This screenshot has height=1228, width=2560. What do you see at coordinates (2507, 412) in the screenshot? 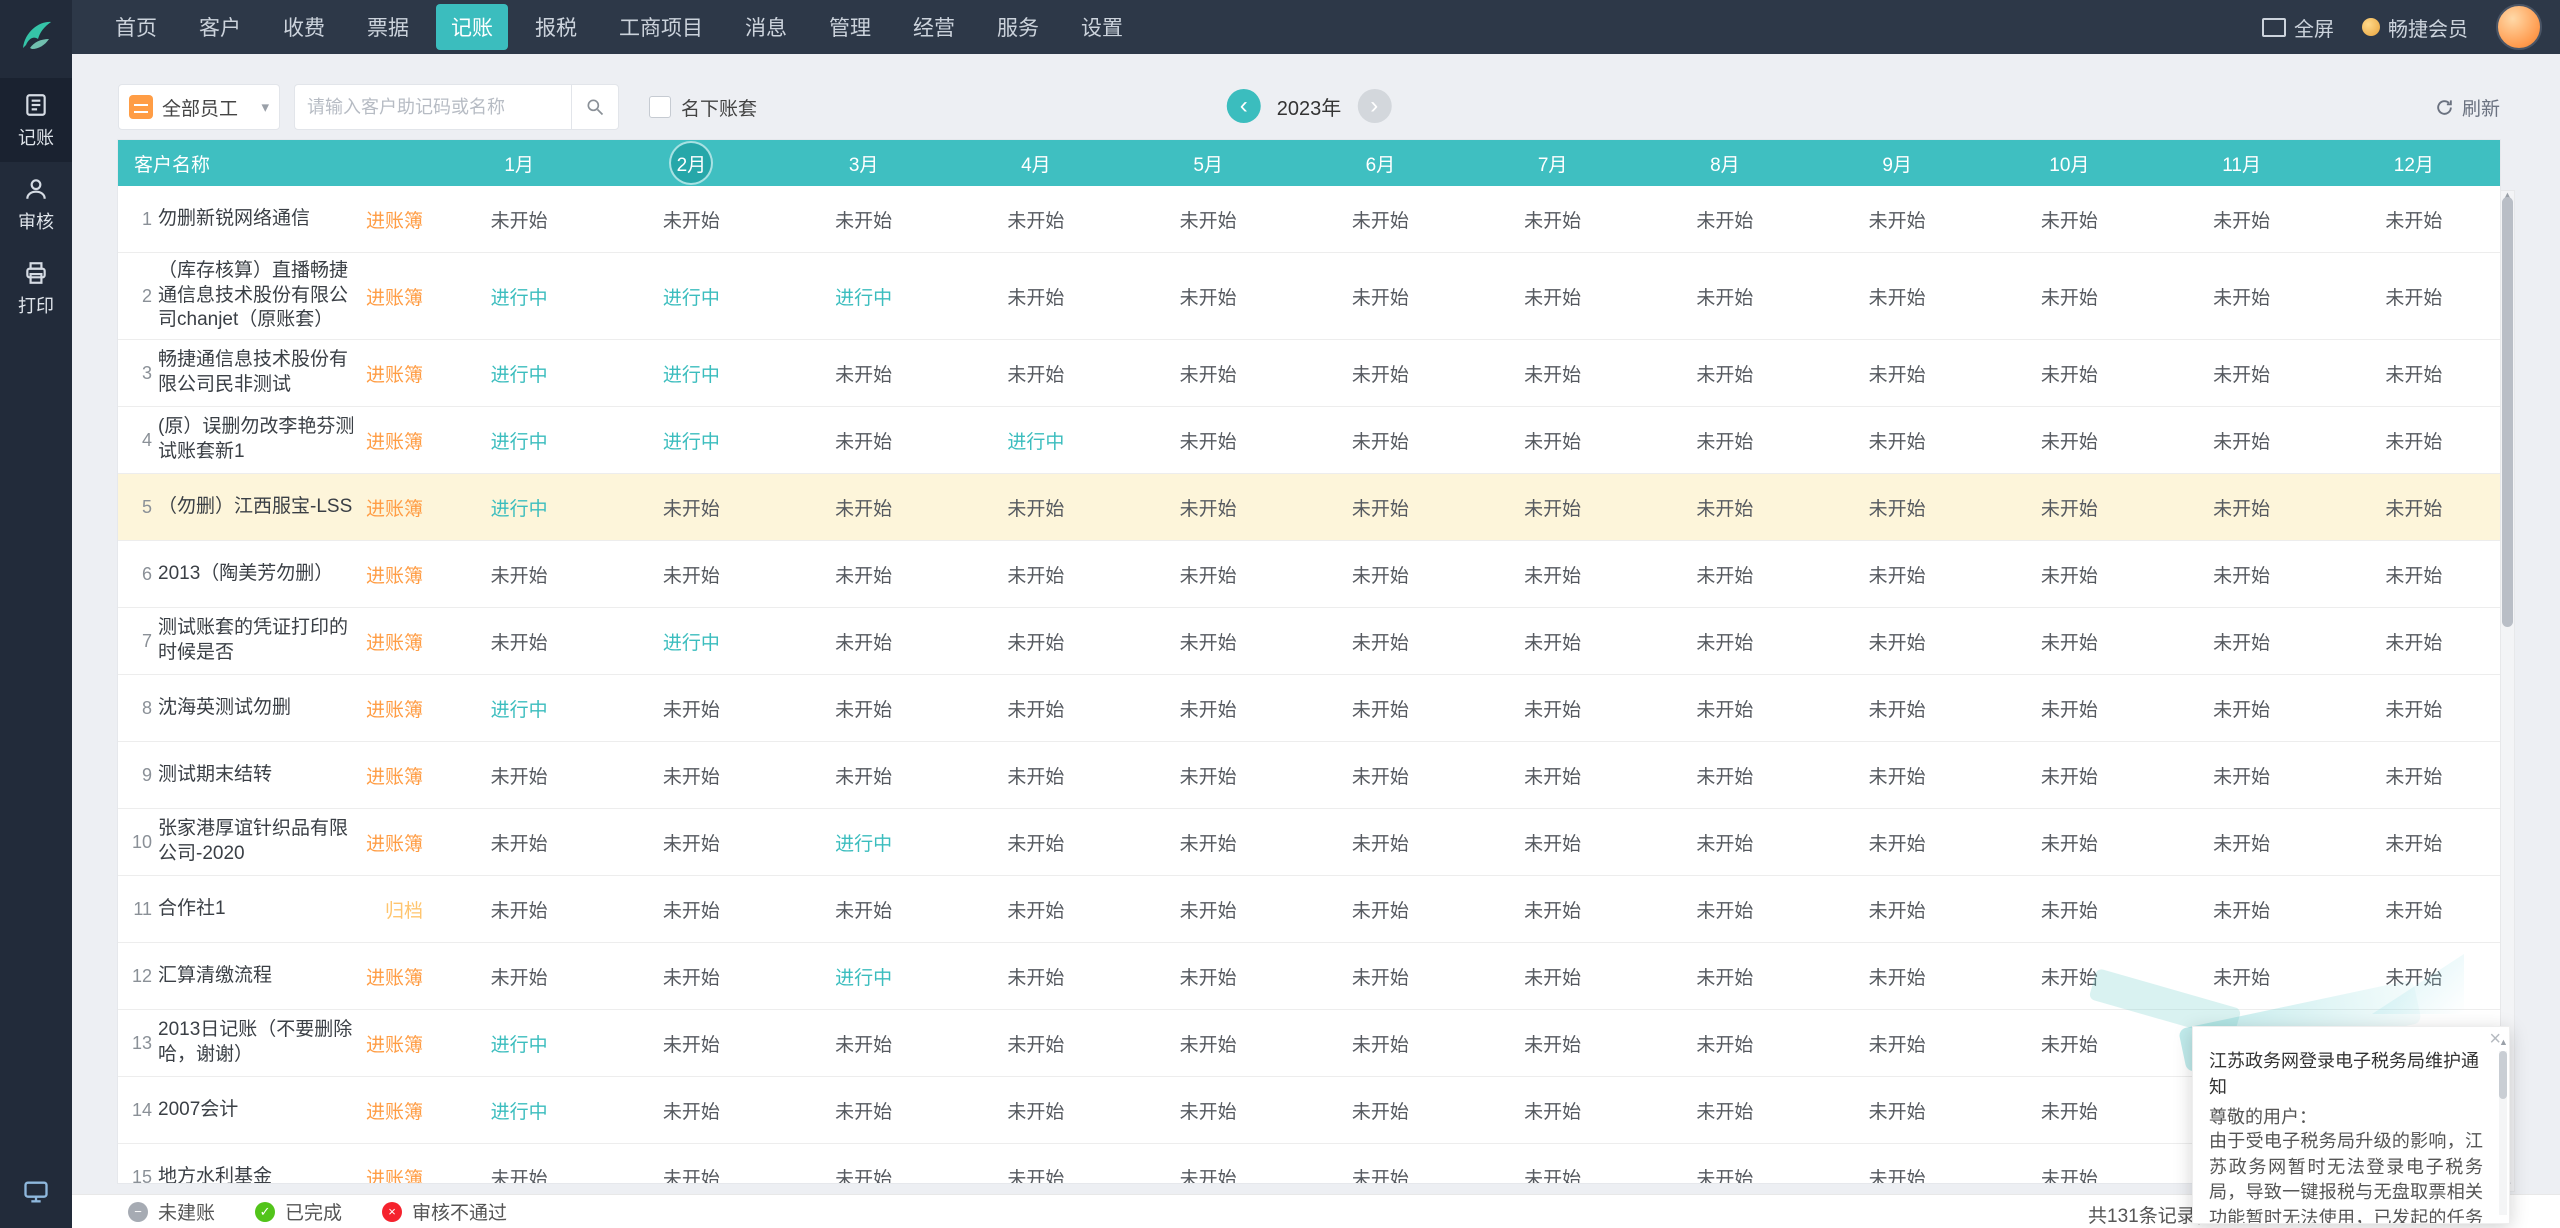
I see `scrollbar-thumb` at bounding box center [2507, 412].